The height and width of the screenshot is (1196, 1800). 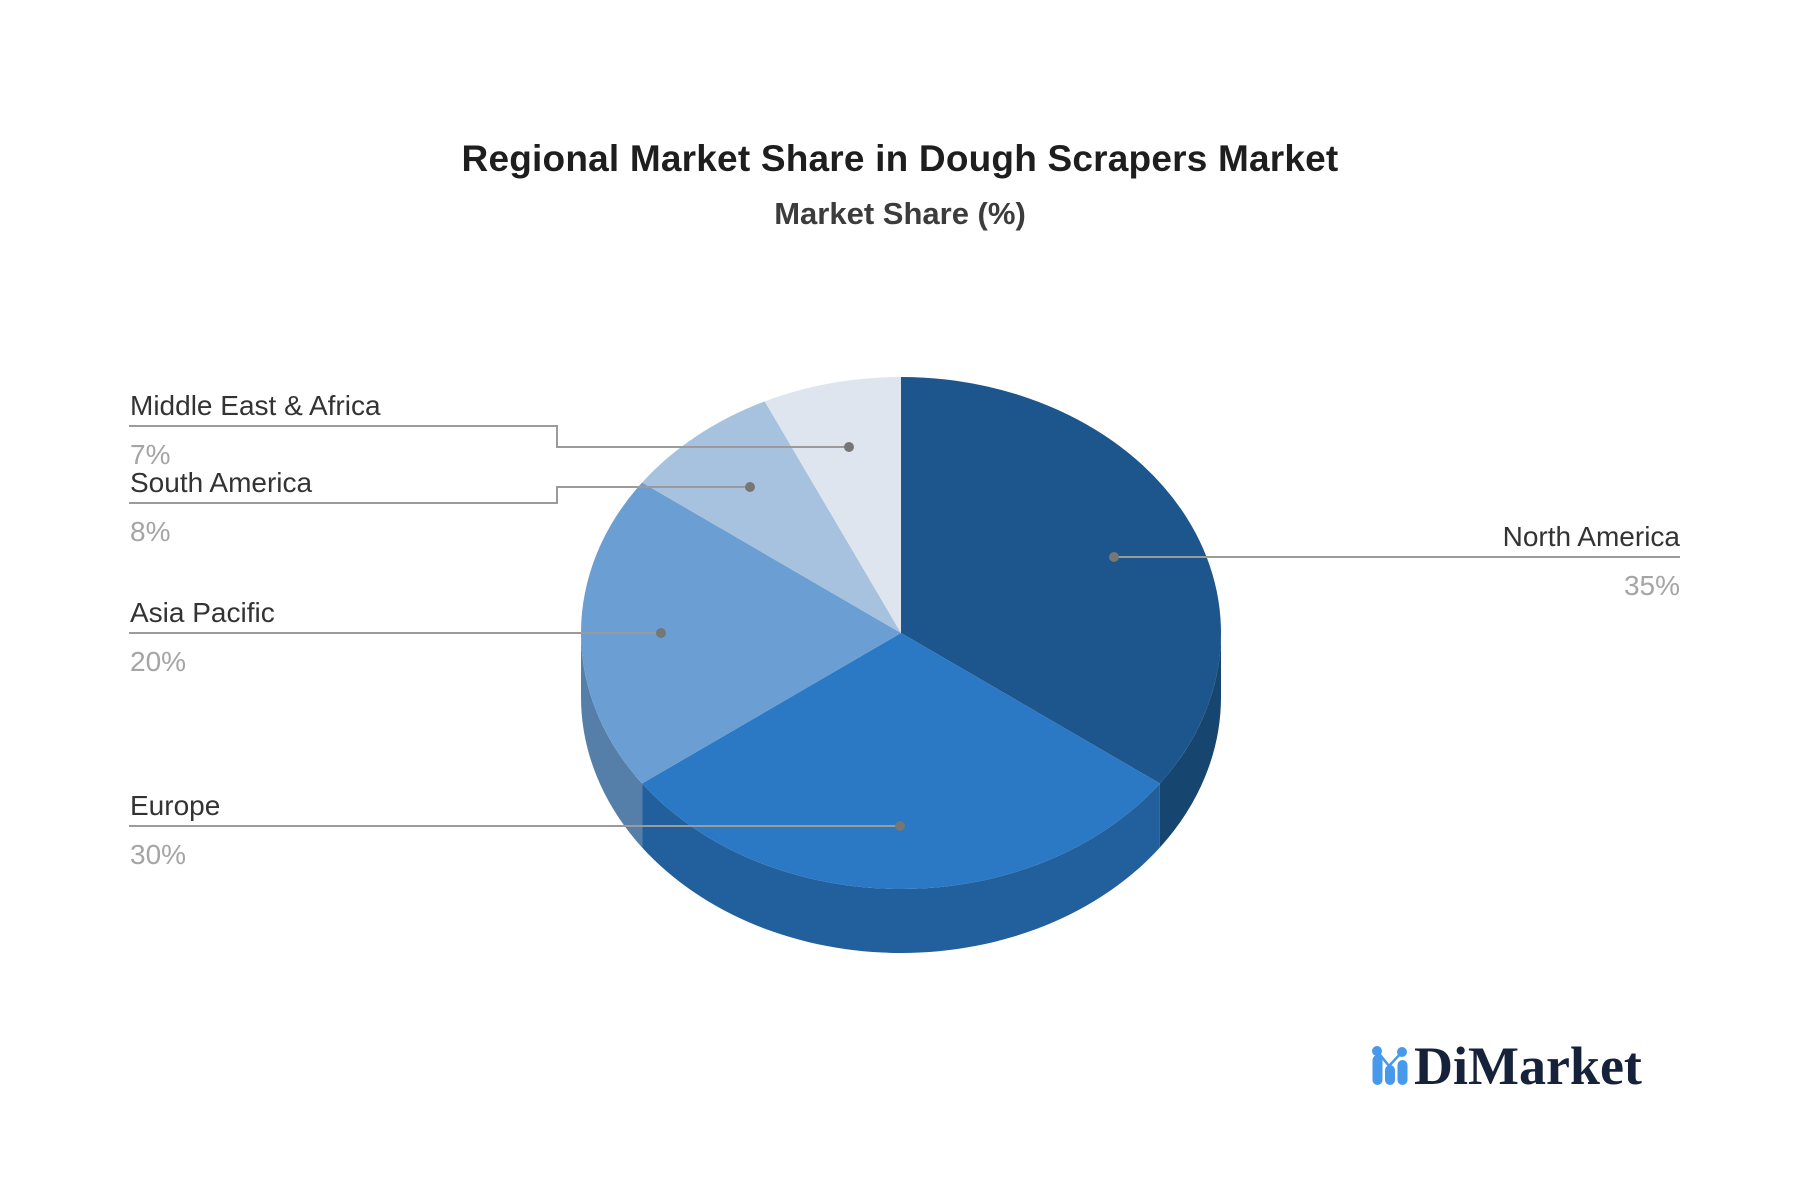 I want to click on pie-label-south-america: South America, so click(x=221, y=482).